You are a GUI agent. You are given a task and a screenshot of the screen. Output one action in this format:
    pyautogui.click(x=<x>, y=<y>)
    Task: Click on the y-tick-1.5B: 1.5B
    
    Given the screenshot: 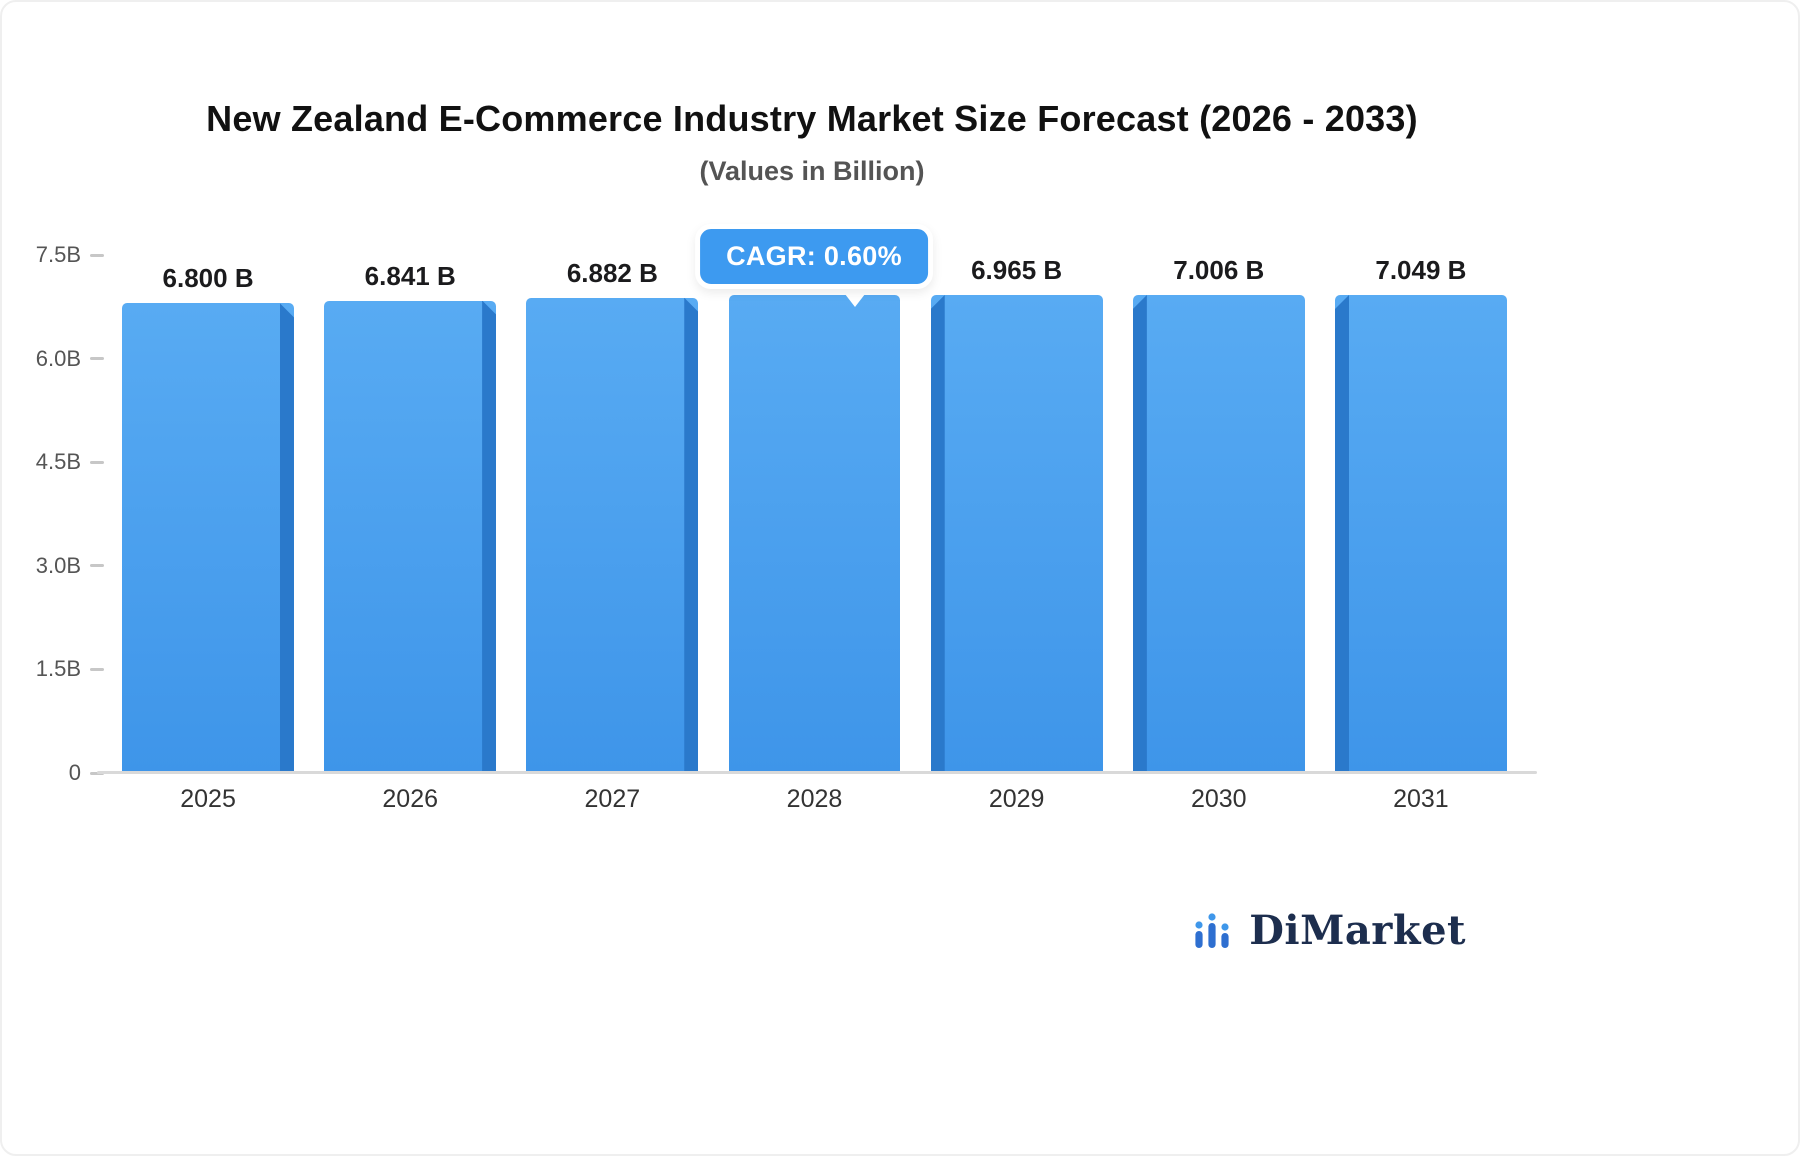 What is the action you would take?
    pyautogui.click(x=70, y=669)
    